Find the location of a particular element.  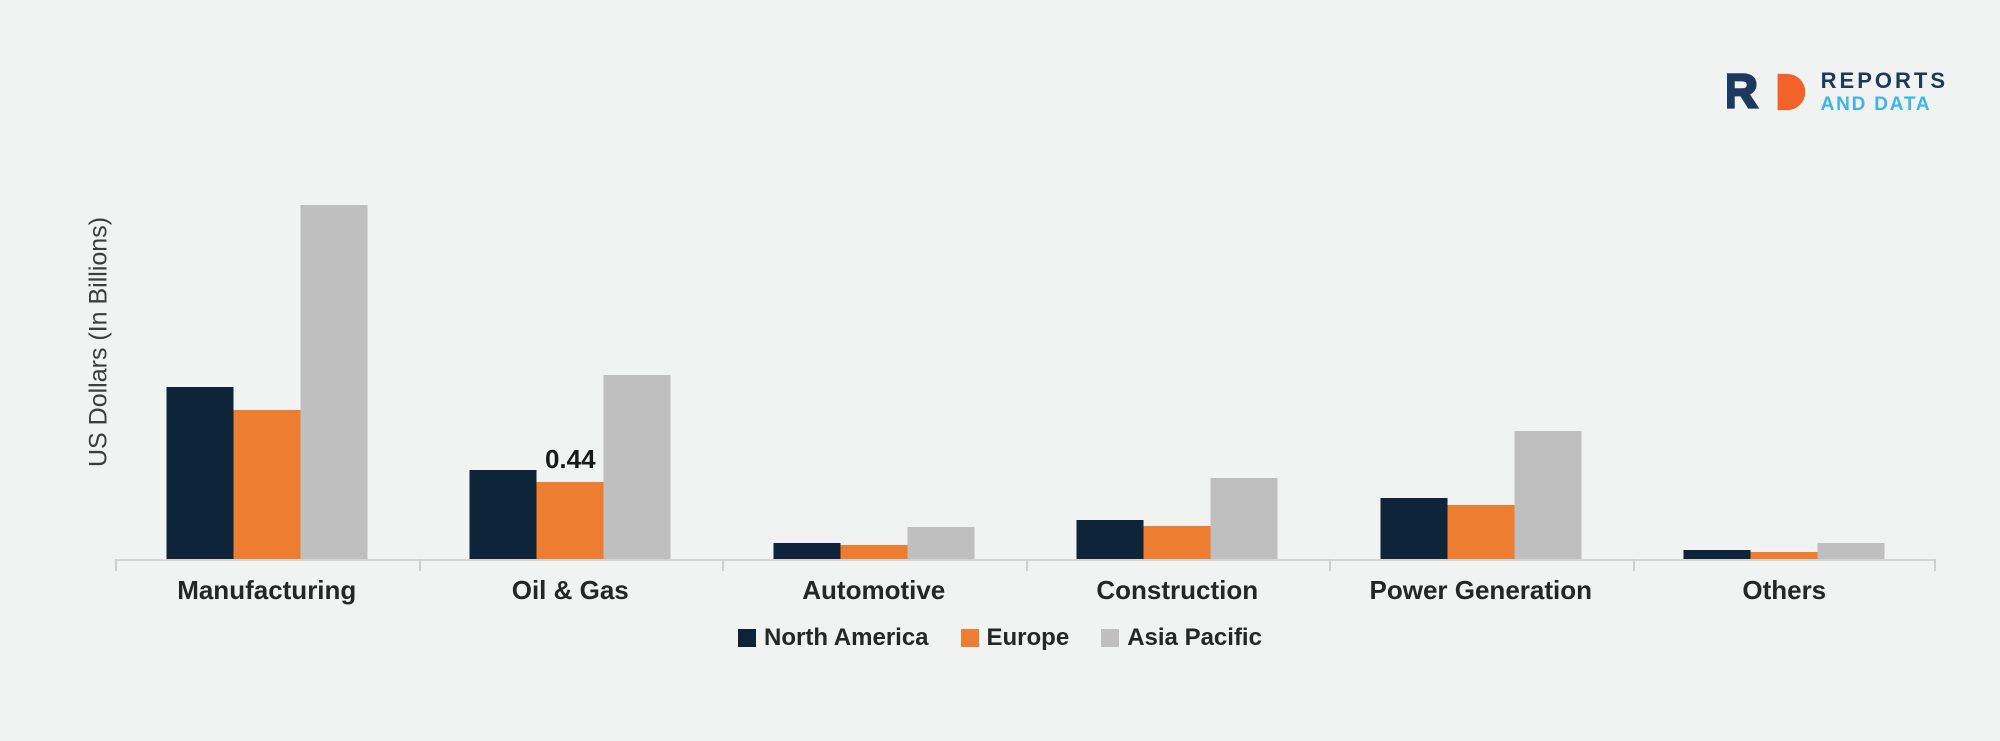

bar-asia-pacific-oil-gas is located at coordinates (637, 467).